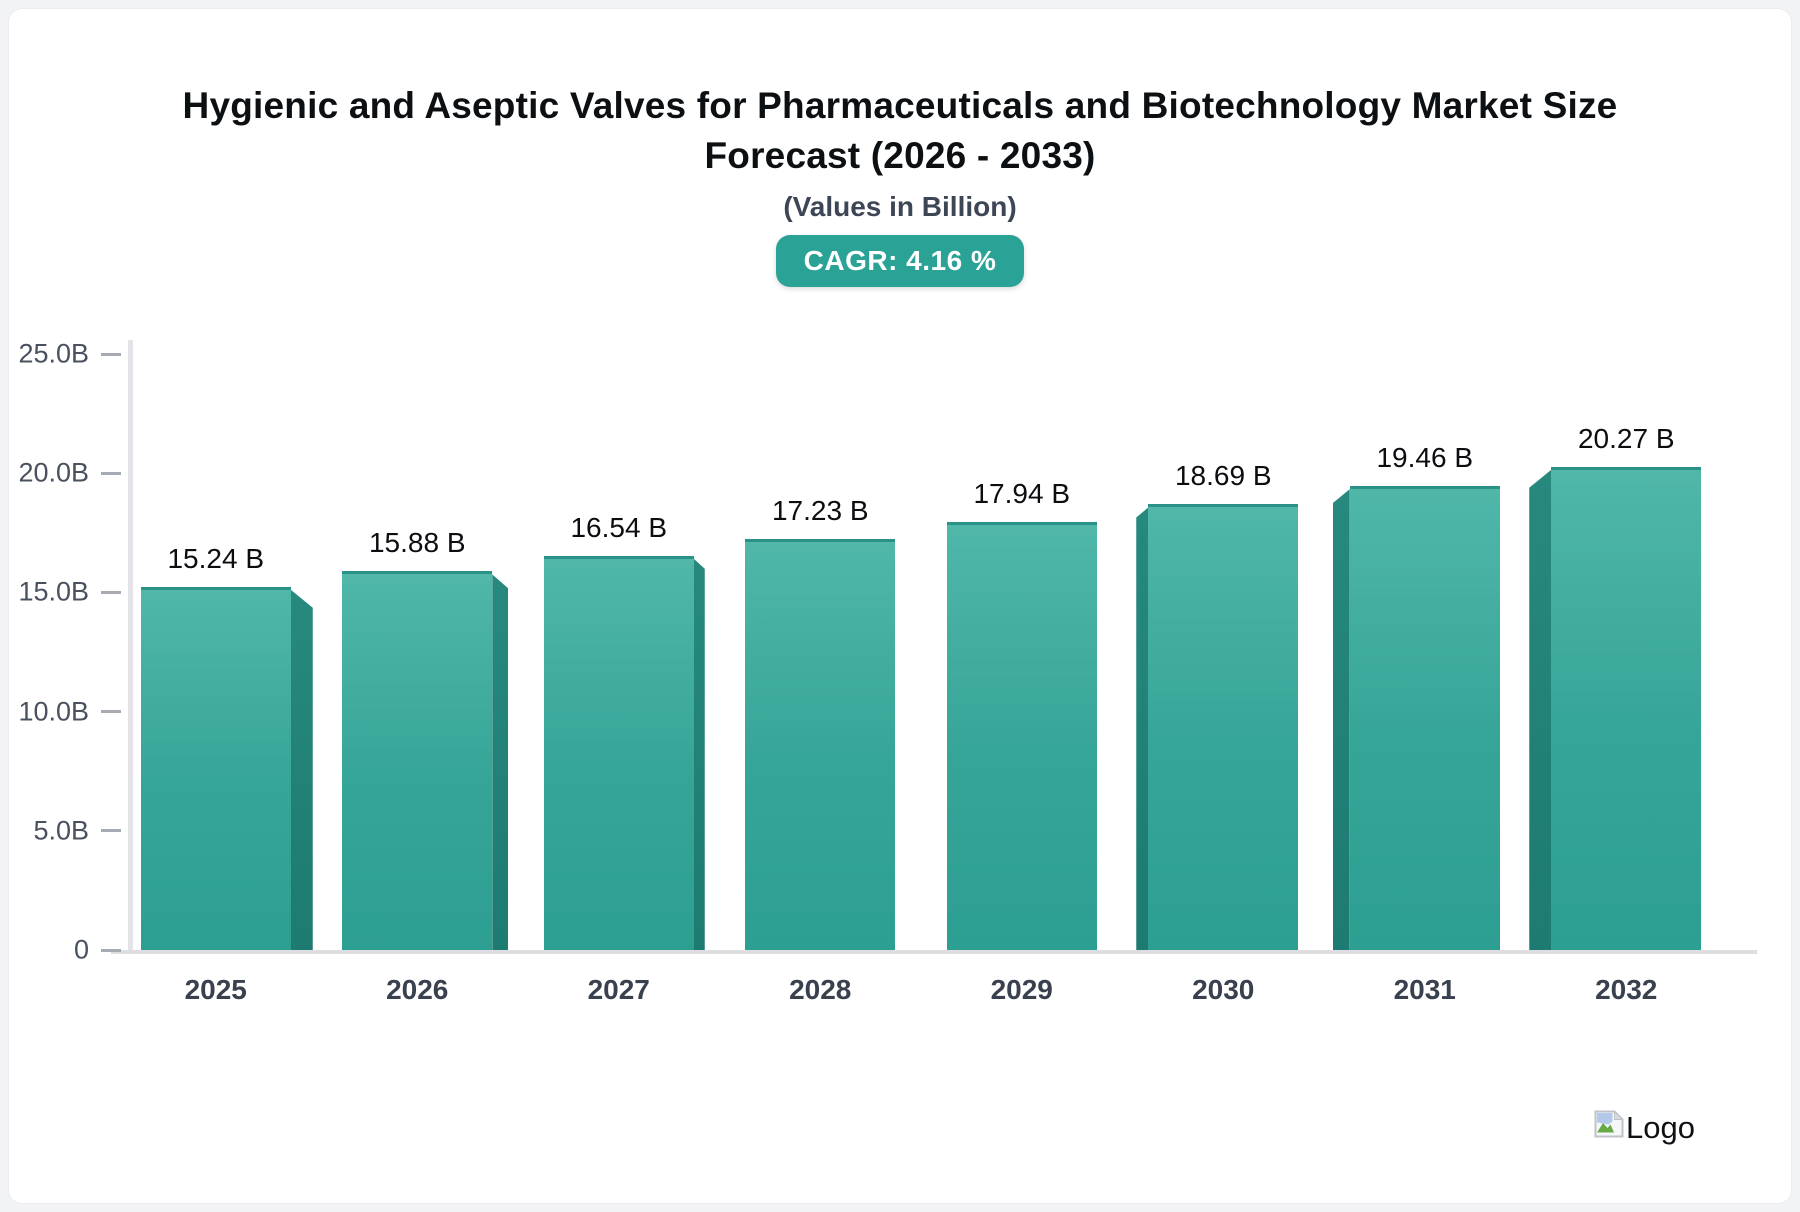 The width and height of the screenshot is (1800, 1212). Describe the element at coordinates (215, 989) in the screenshot. I see `x-axis-label: 2025` at that location.